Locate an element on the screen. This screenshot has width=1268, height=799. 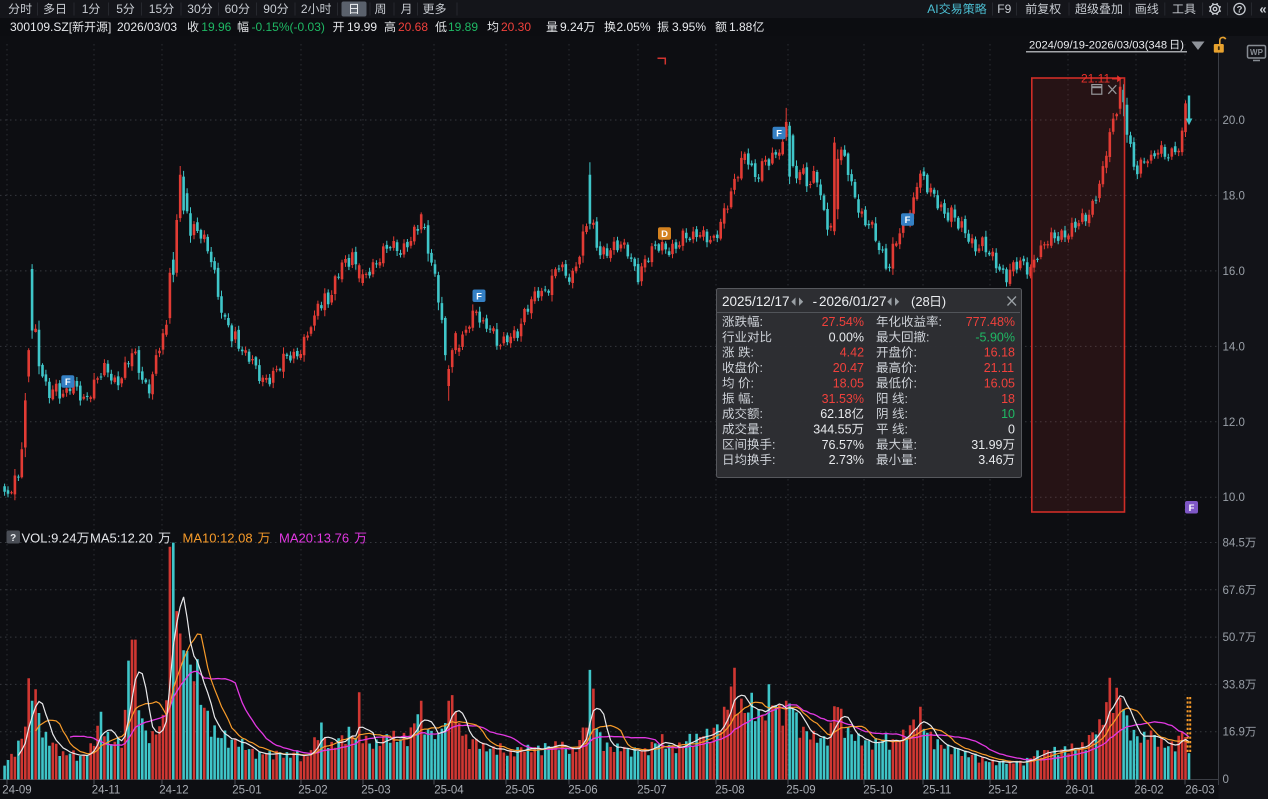
svg-text: 18 is located at coordinates (1008, 399).